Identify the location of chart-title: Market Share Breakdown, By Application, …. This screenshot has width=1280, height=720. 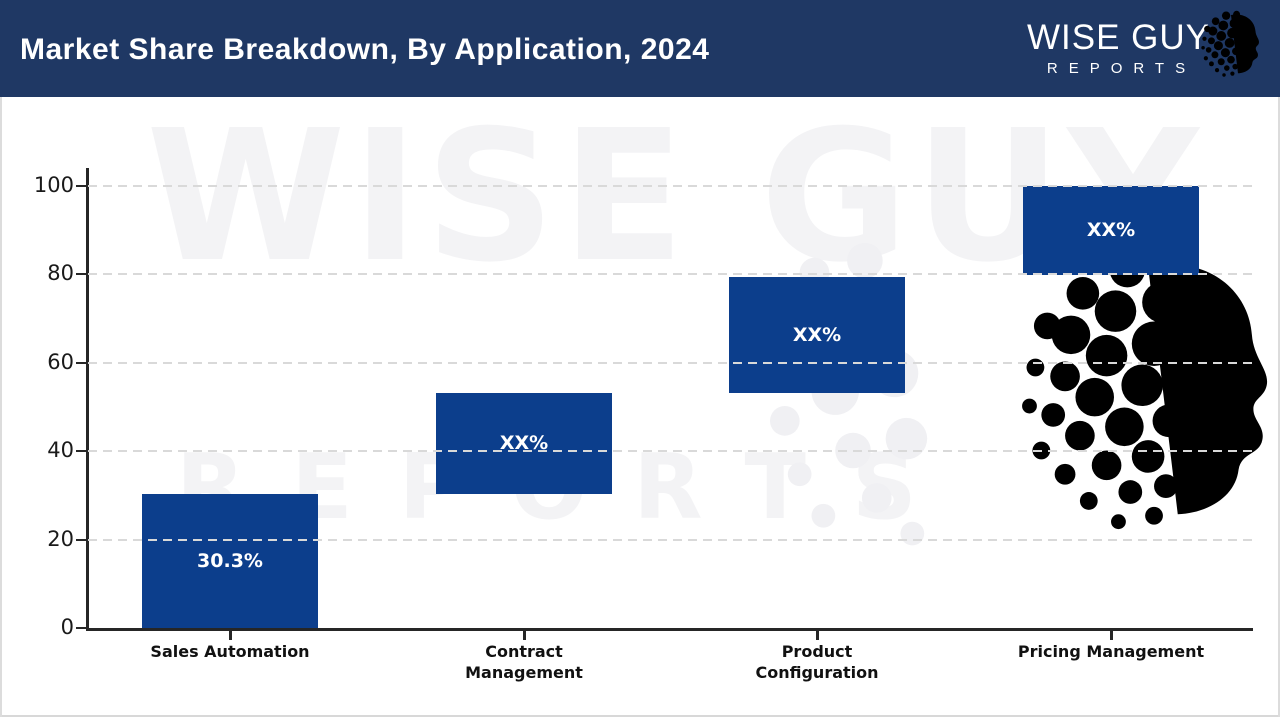
(365, 49).